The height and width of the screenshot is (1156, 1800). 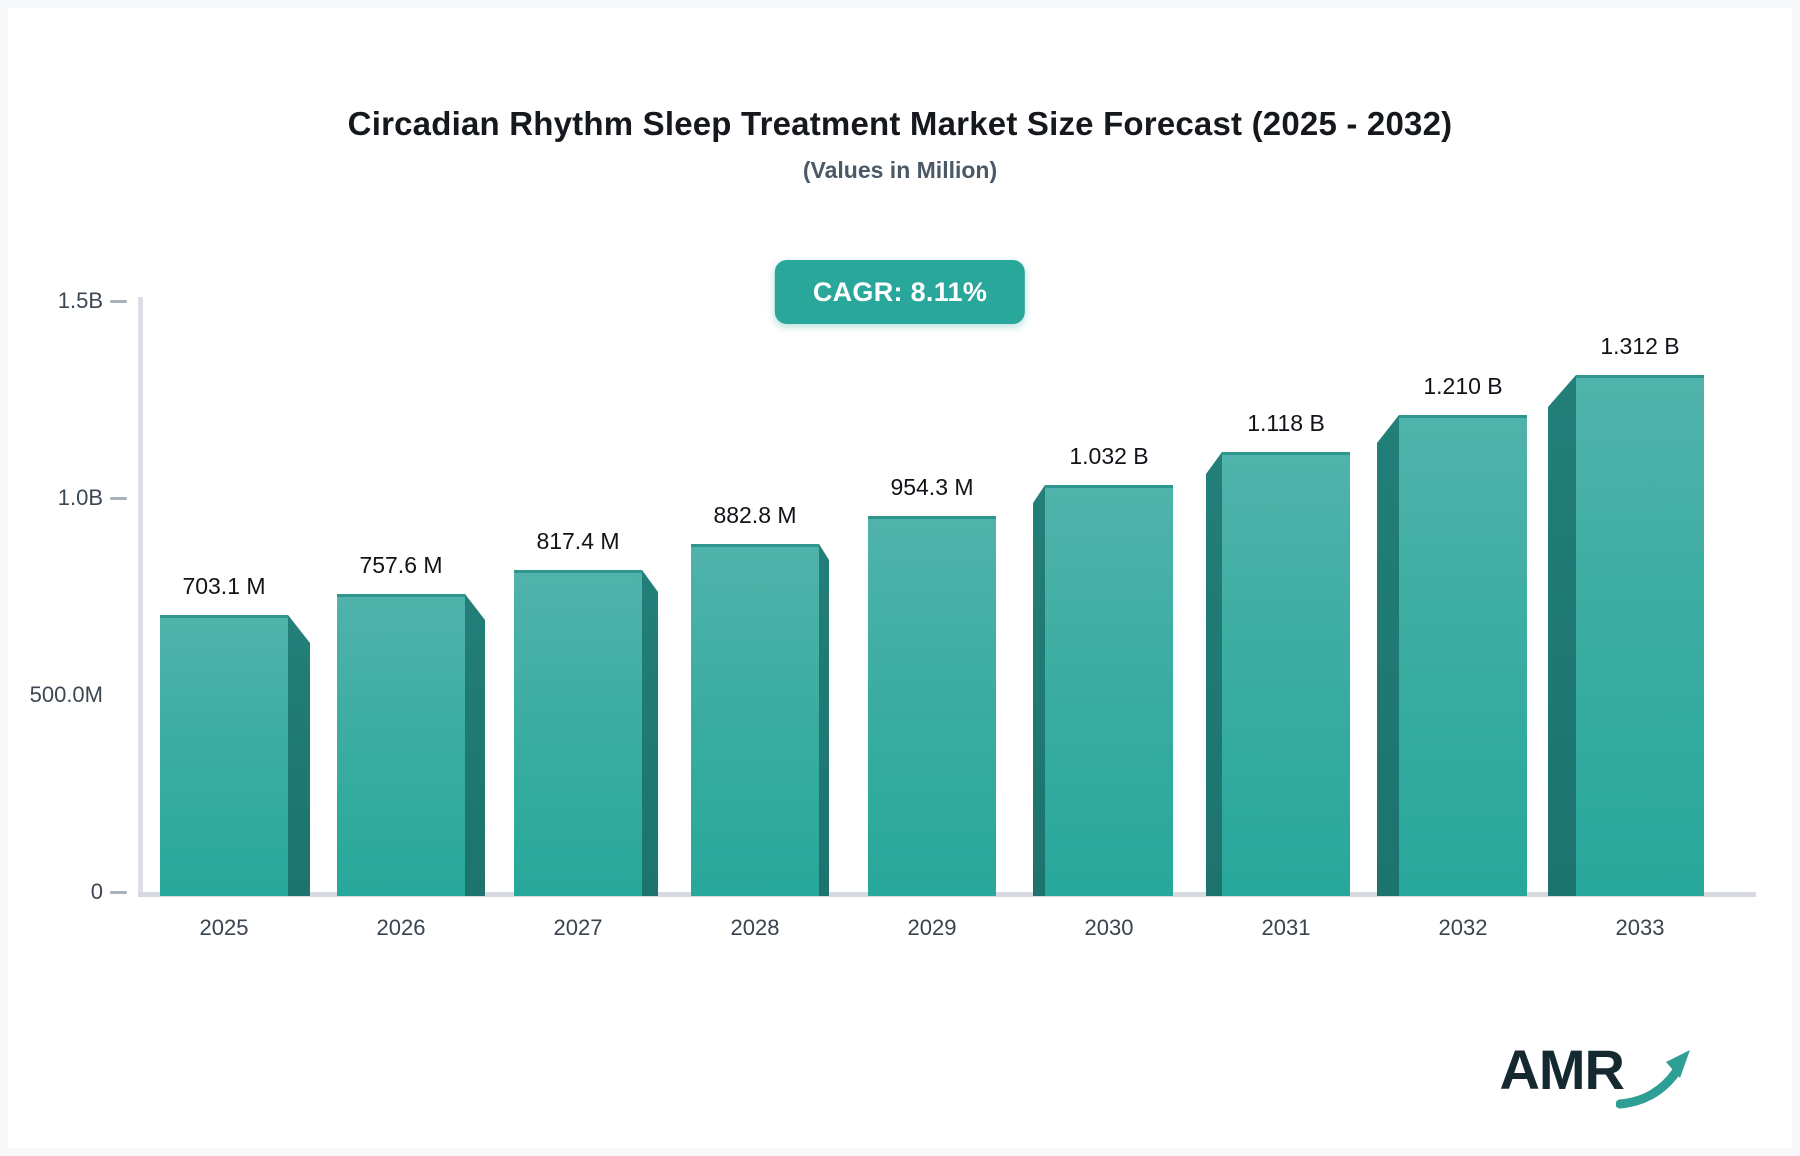 I want to click on bar-3d-side-2033, so click(x=1562, y=635).